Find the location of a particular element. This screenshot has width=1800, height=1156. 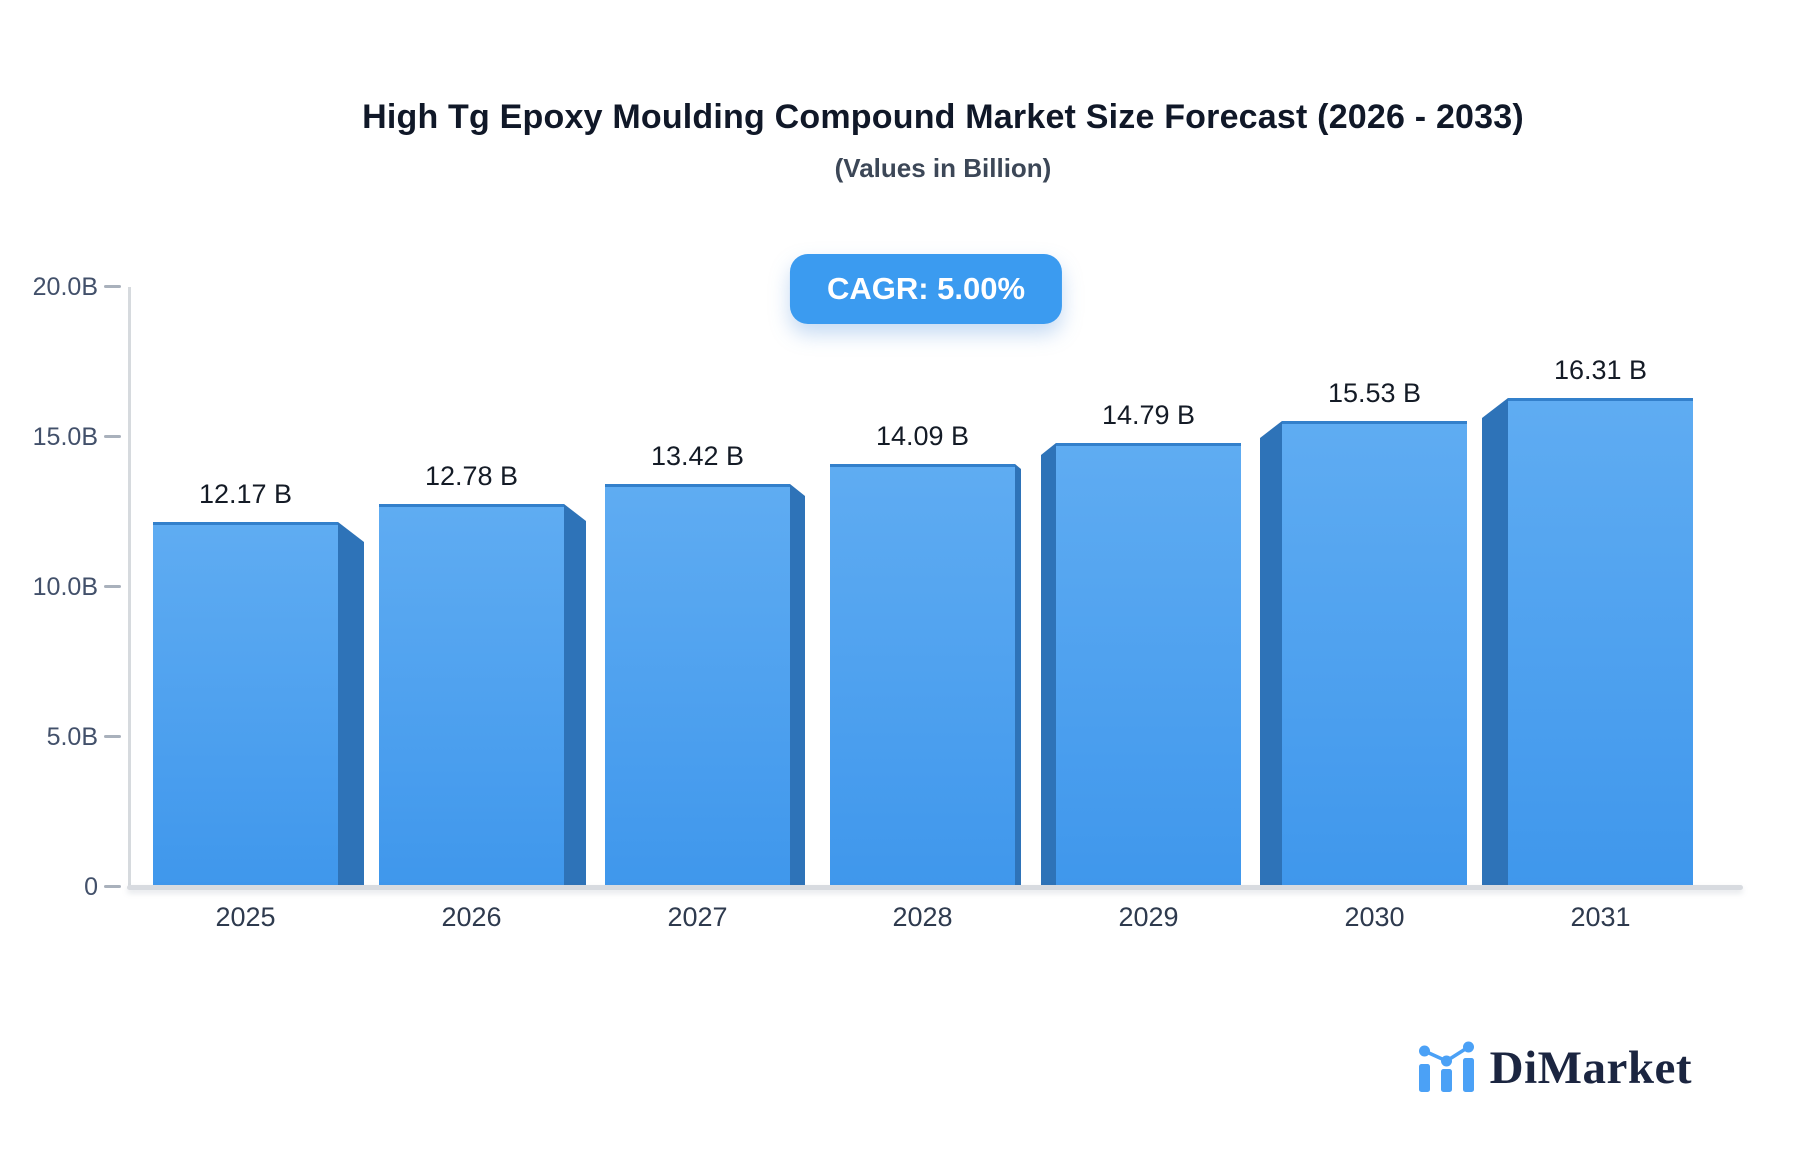

bar-value-label: 13.42 B is located at coordinates (697, 456).